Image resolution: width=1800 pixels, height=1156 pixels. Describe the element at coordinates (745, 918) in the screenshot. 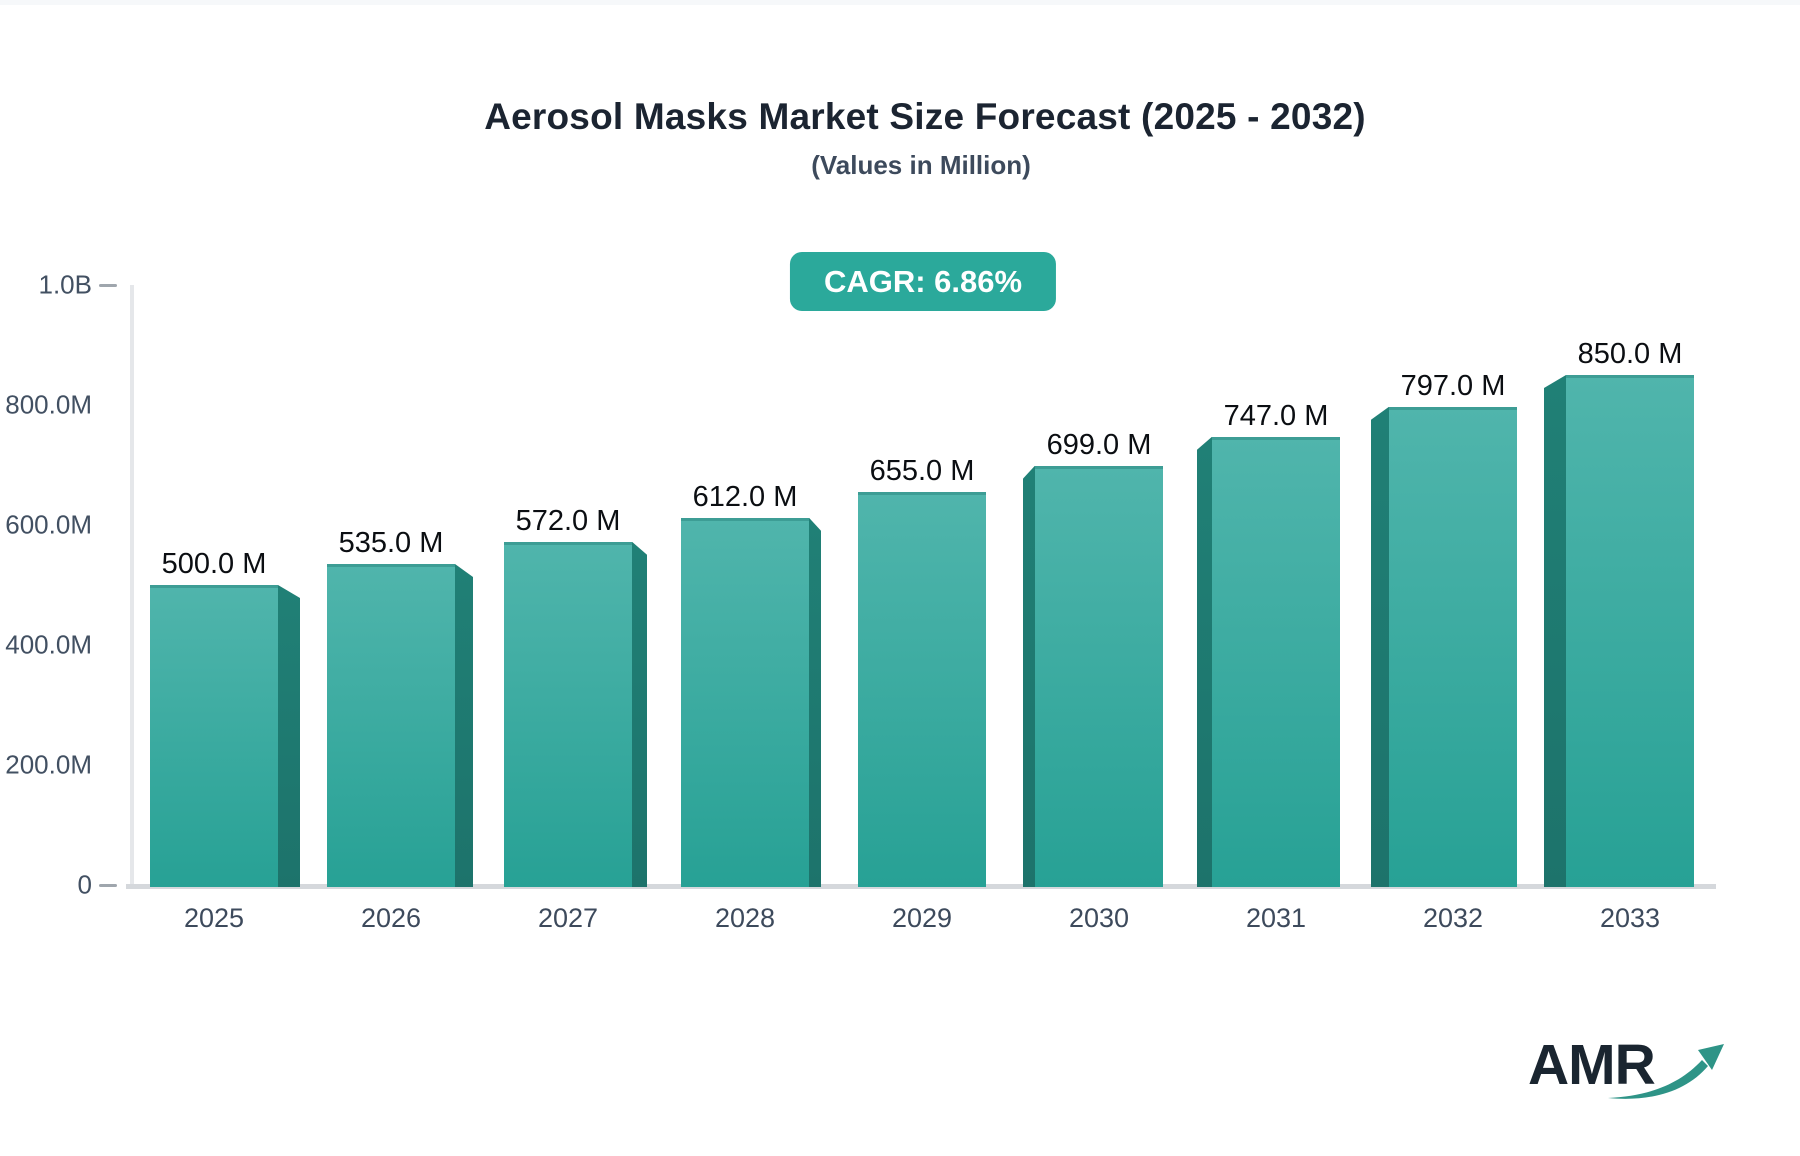

I see `x-axis-label: 2028` at that location.